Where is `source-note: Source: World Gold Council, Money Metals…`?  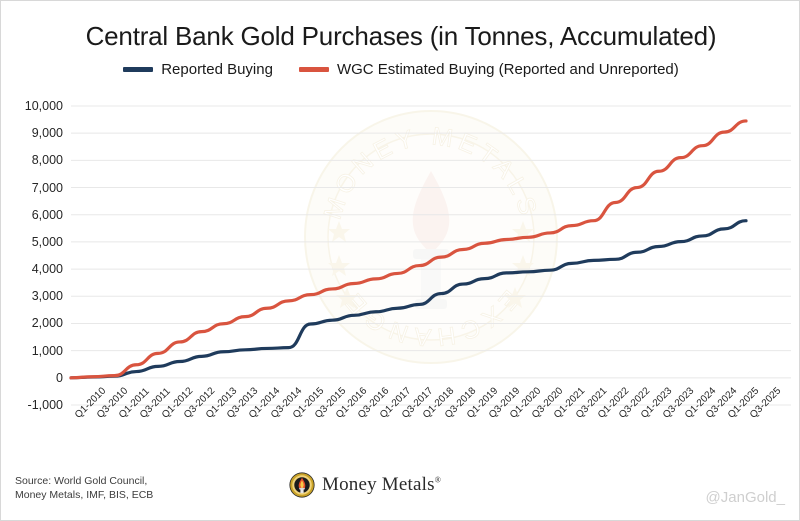 source-note: Source: World Gold Council, Money Metals… is located at coordinates (84, 488).